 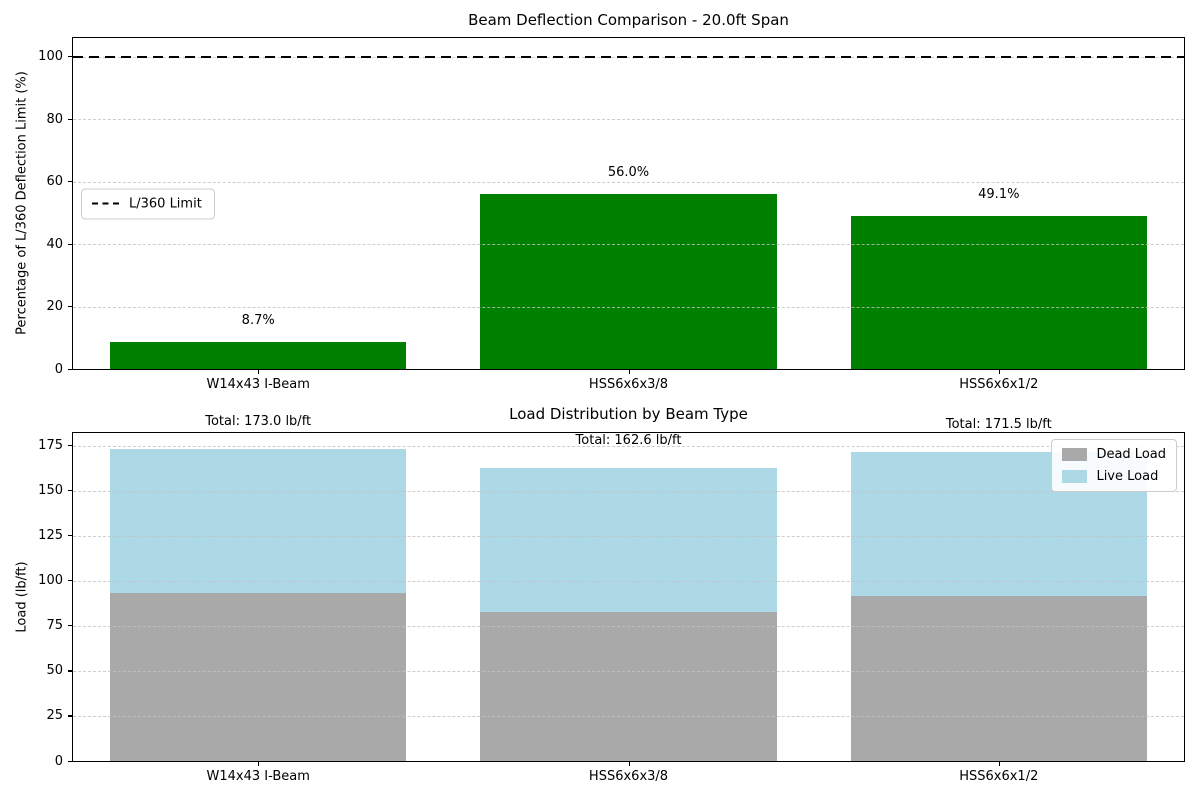 I want to click on value-annotation-hss6x6x1-2: 49.1%, so click(x=999, y=194).